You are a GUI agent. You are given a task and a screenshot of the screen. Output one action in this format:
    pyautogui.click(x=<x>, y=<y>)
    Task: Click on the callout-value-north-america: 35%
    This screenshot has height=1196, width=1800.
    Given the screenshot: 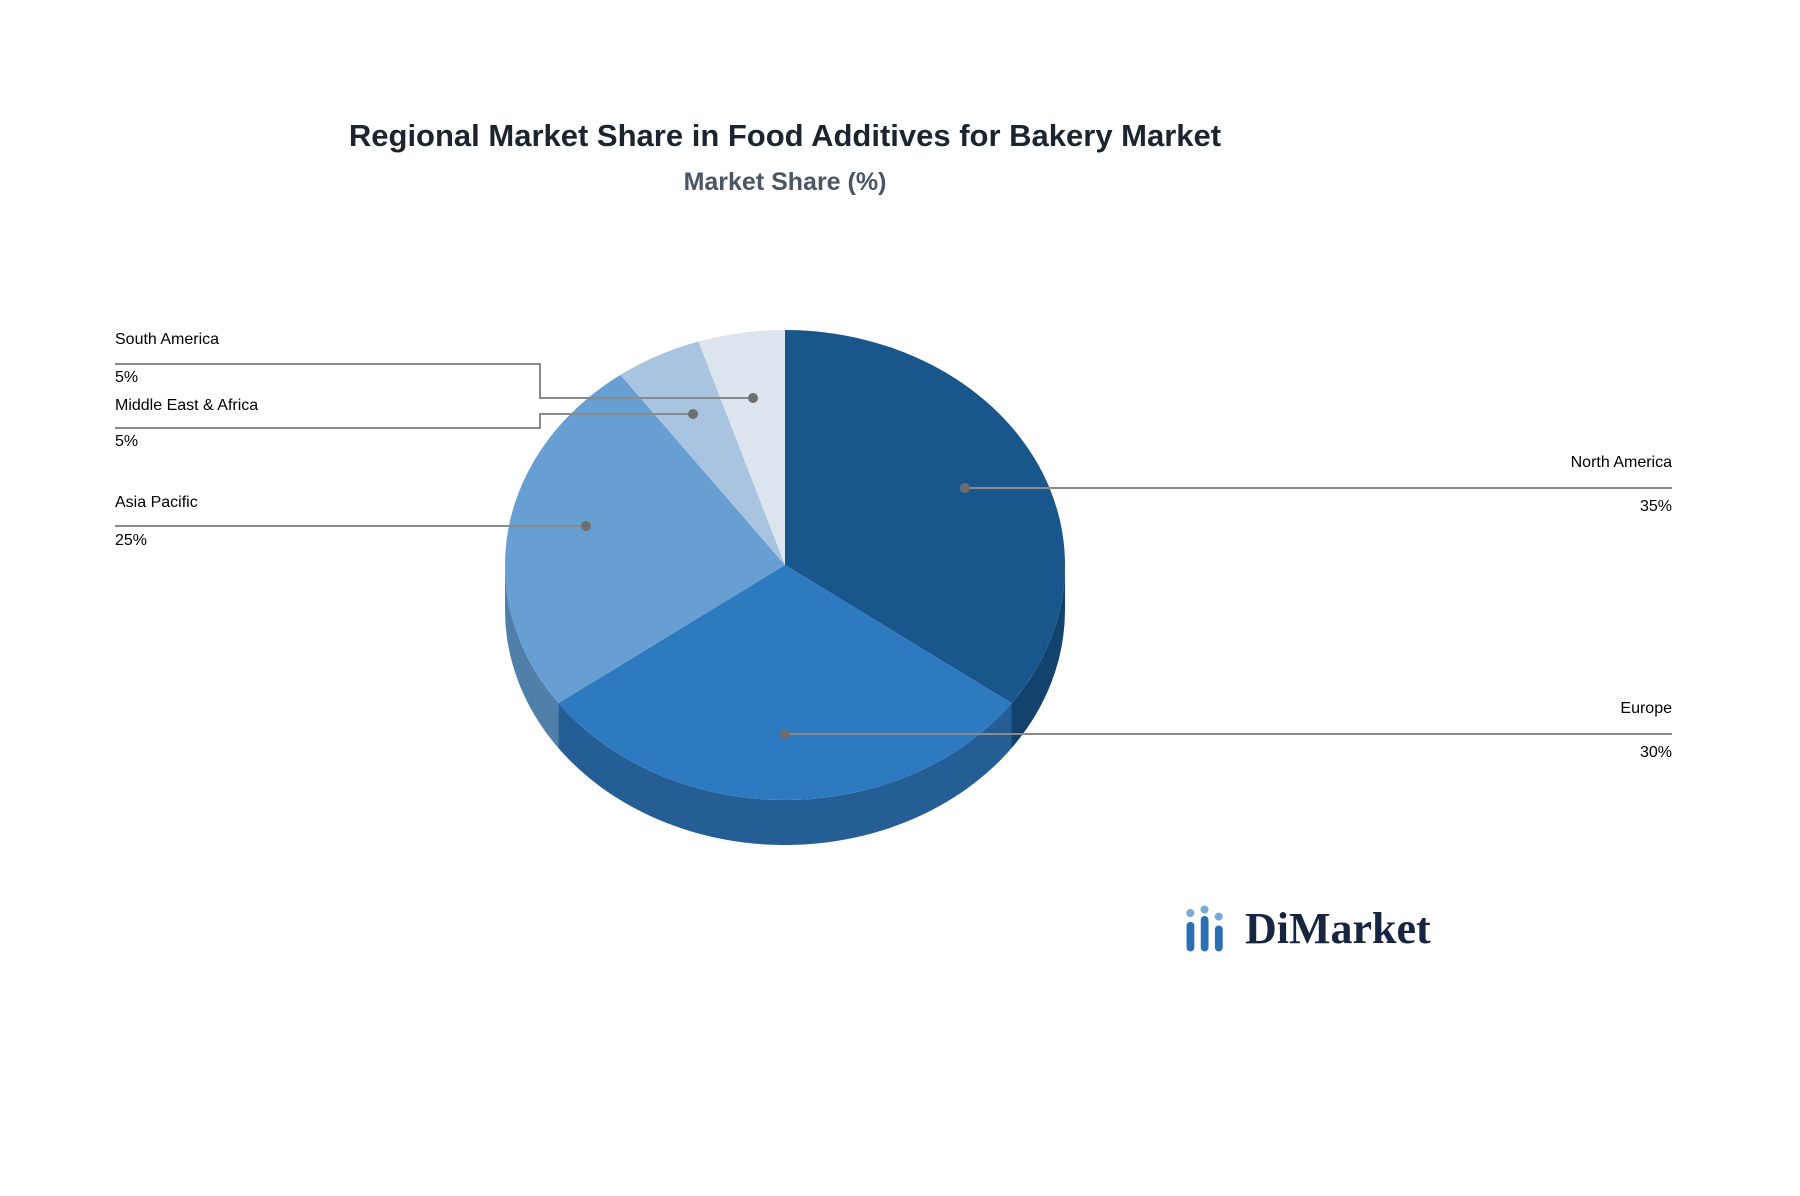 What is the action you would take?
    pyautogui.click(x=1655, y=506)
    